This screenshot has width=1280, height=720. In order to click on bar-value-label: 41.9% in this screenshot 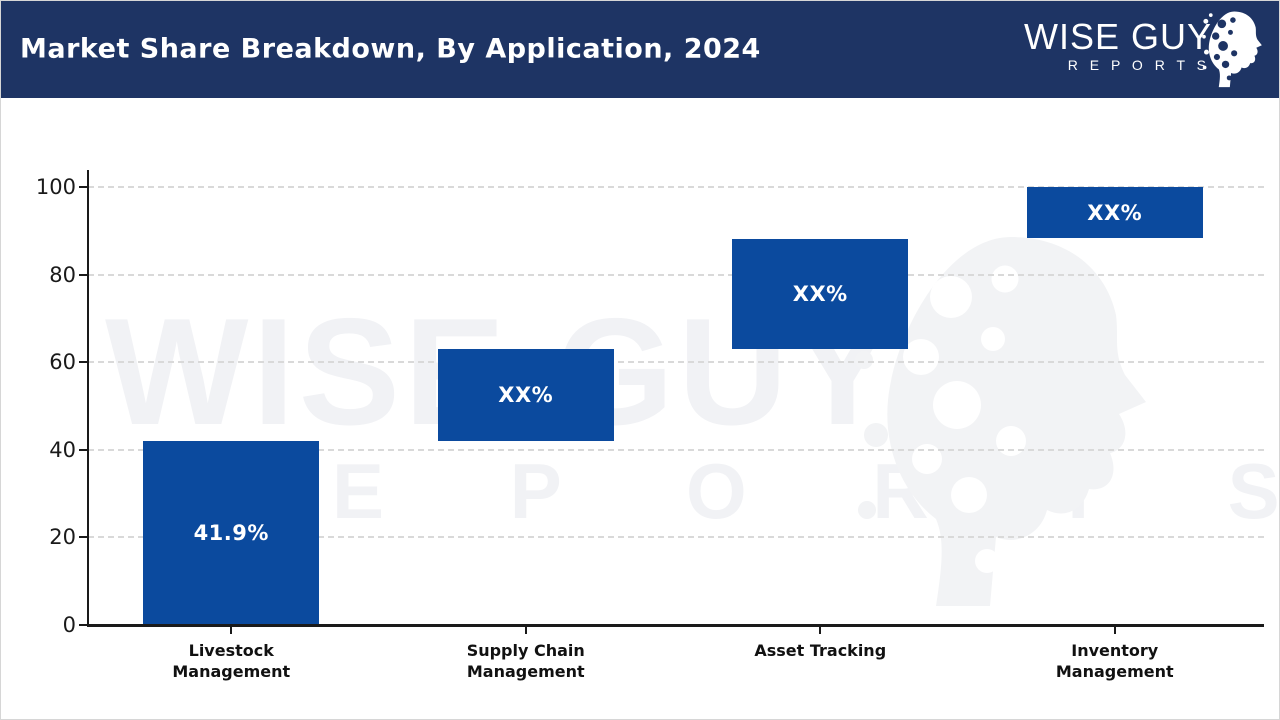, I will do `click(231, 533)`.